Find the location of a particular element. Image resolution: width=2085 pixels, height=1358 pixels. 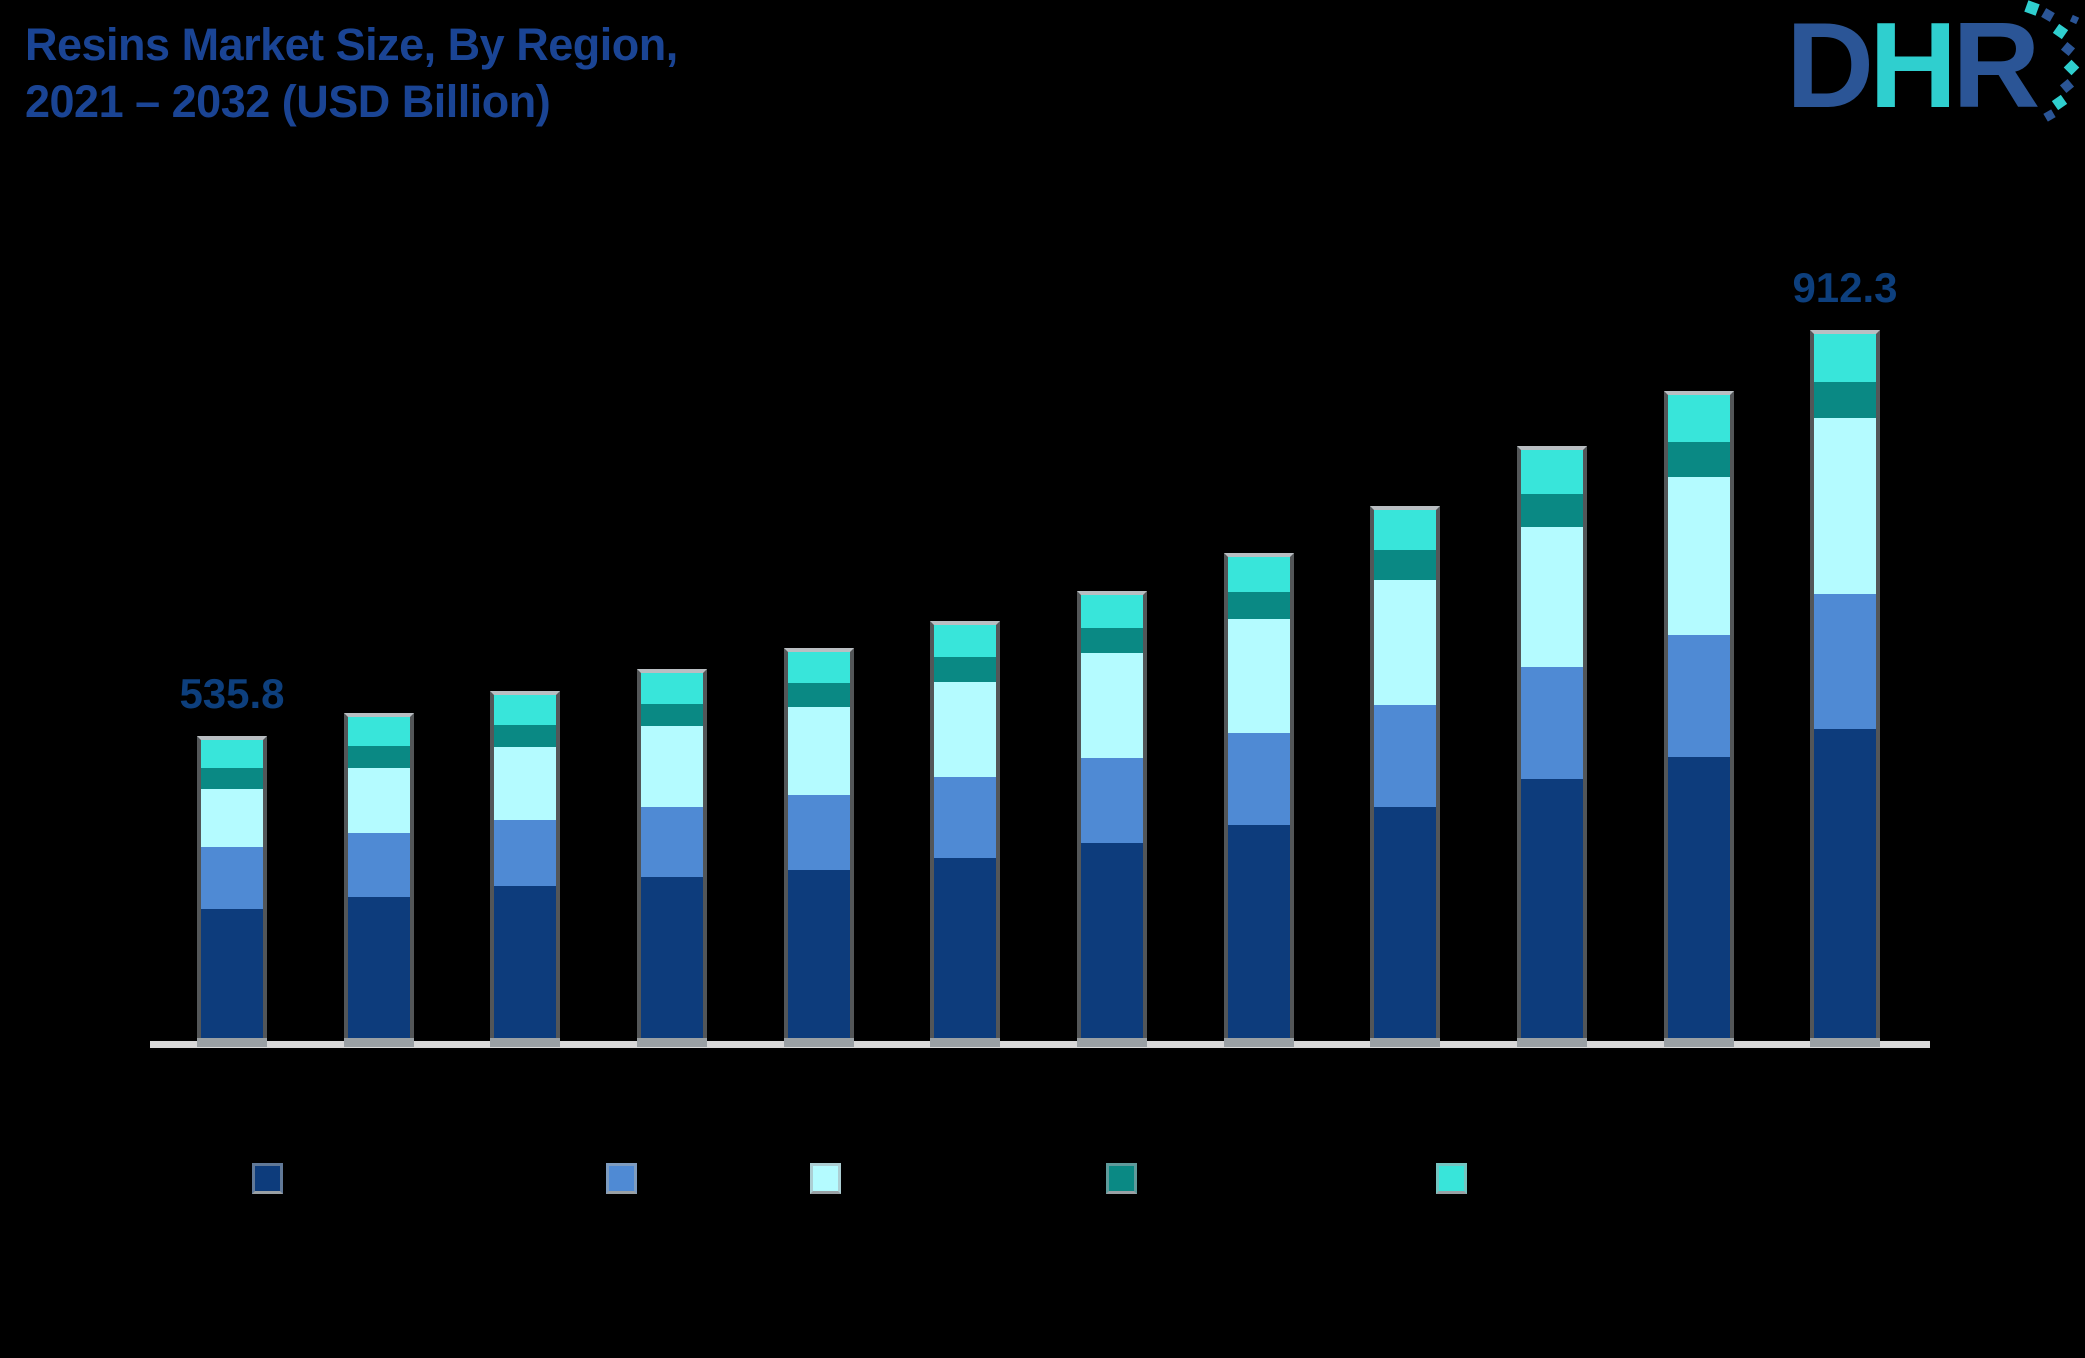

bar-shadow-2021 is located at coordinates (232, 1042).